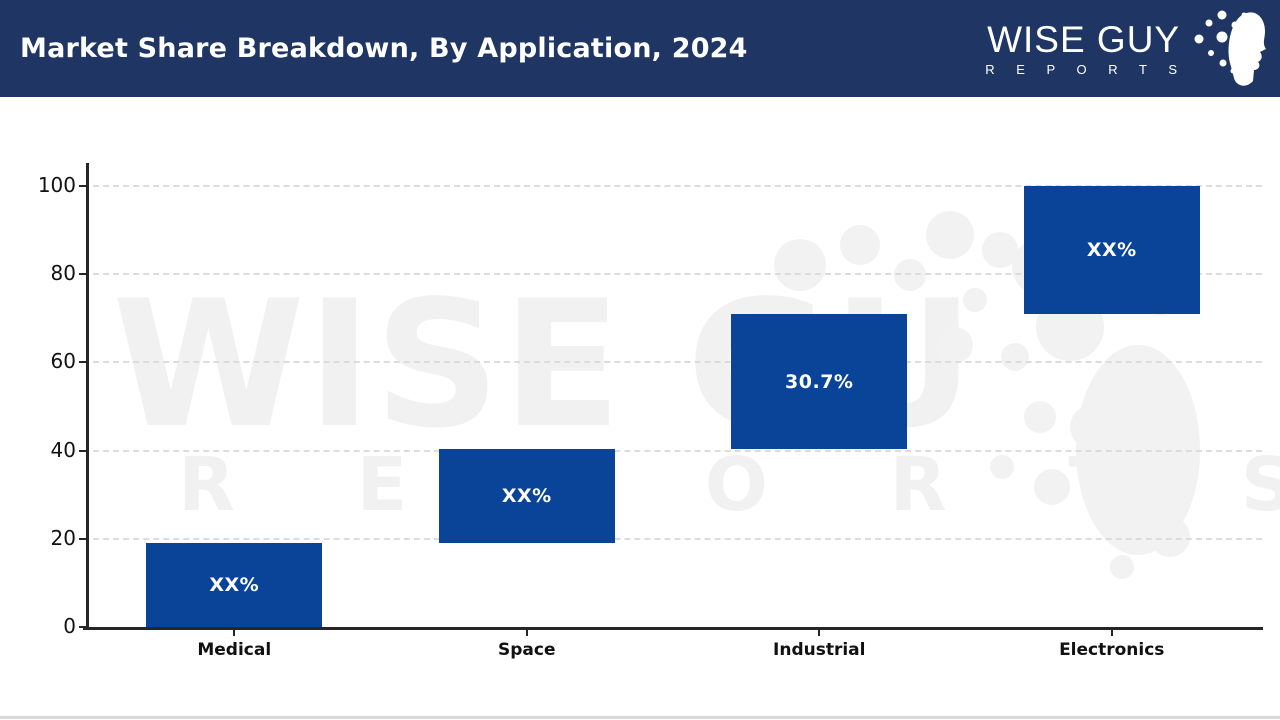  What do you see at coordinates (640, 717) in the screenshot?
I see `bottom-divider` at bounding box center [640, 717].